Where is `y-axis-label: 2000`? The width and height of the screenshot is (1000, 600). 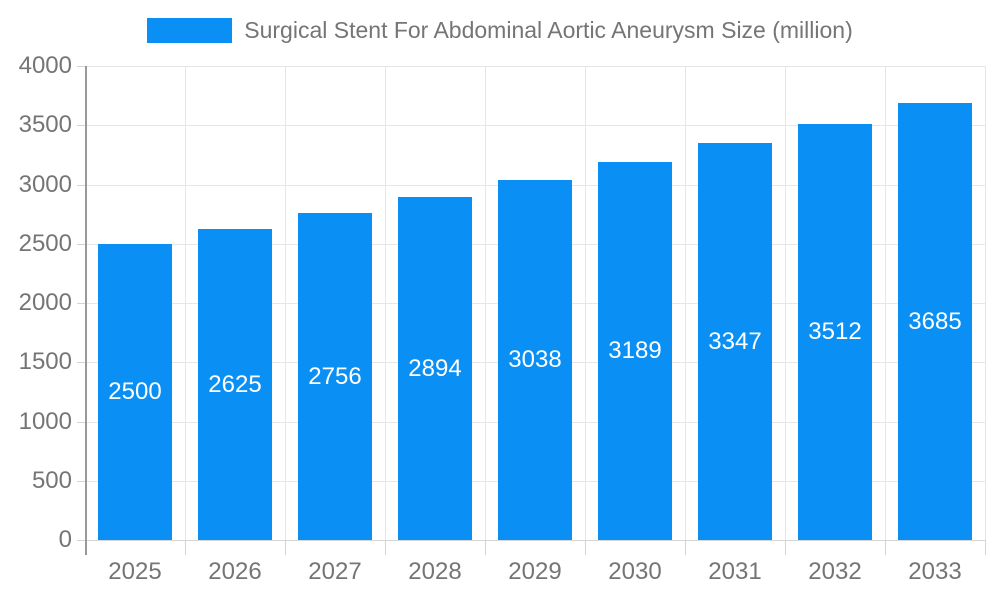
y-axis-label: 2000 is located at coordinates (45, 302).